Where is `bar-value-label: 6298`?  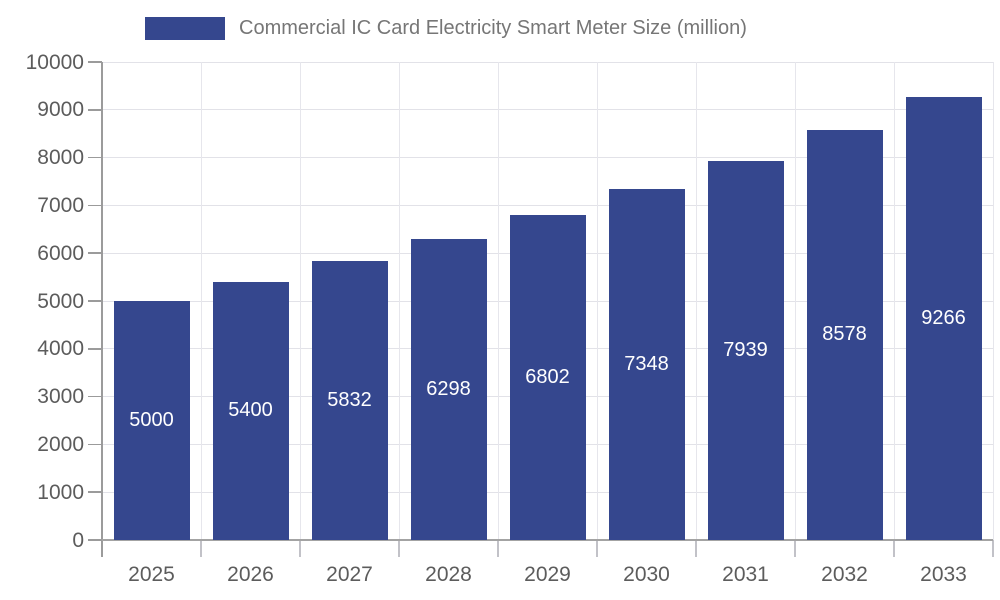 bar-value-label: 6298 is located at coordinates (448, 388).